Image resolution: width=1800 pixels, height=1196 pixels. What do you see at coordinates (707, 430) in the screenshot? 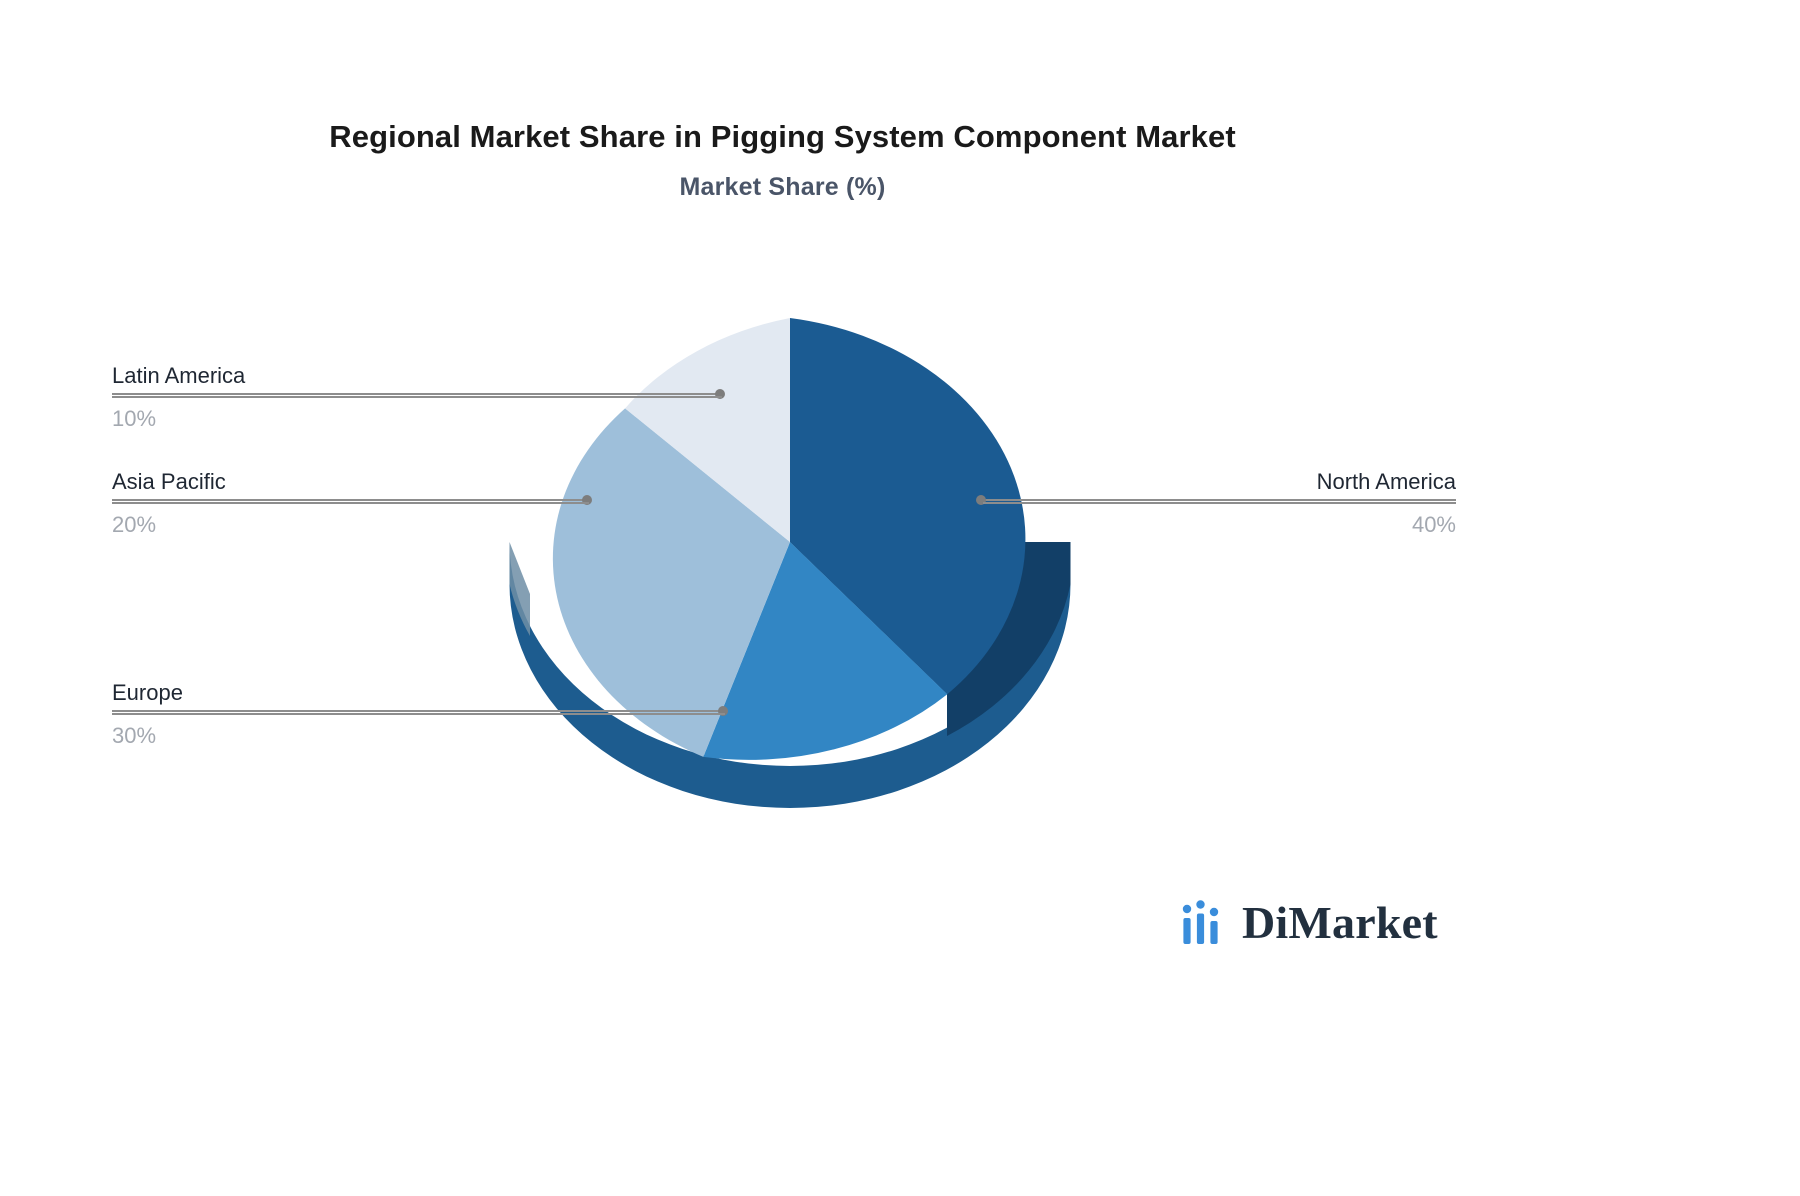
I see `pie-slice-latin-america: Latin America` at bounding box center [707, 430].